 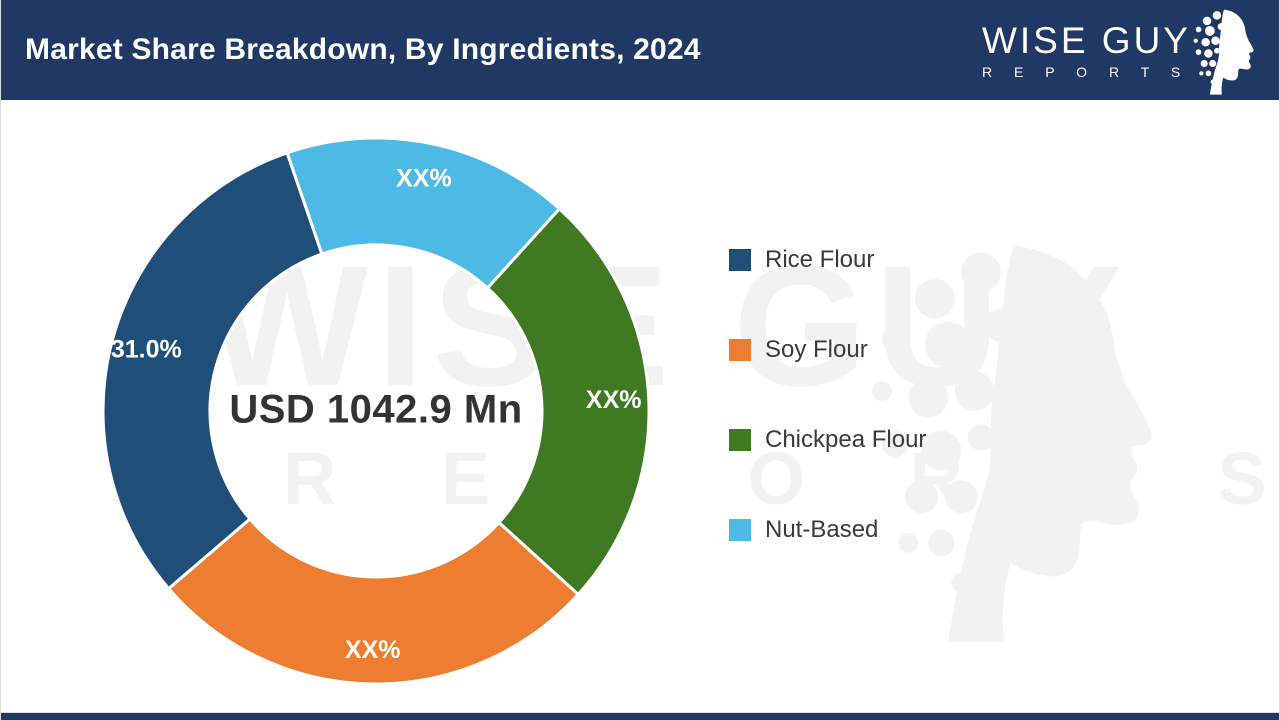 I want to click on legend-item-label: Chickpea Flour, so click(x=846, y=439).